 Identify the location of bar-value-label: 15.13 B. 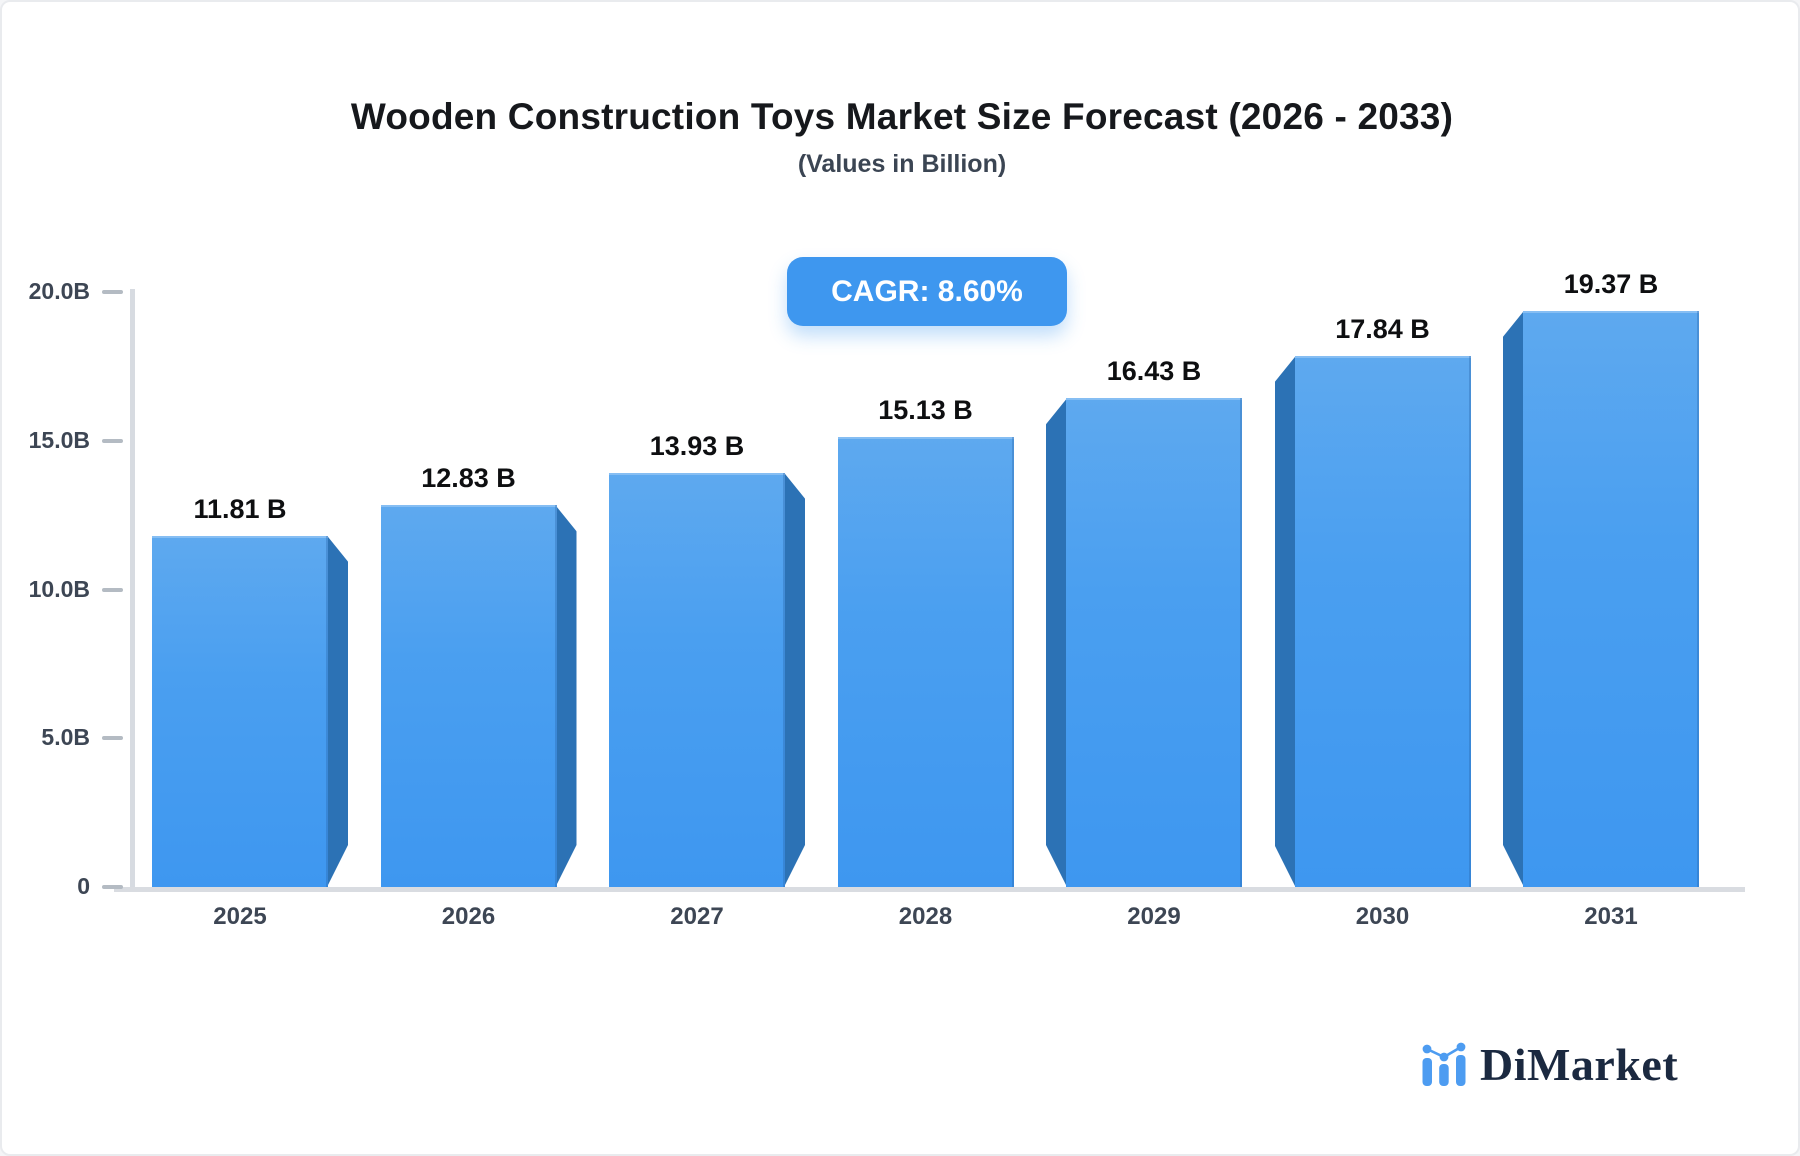
(925, 409).